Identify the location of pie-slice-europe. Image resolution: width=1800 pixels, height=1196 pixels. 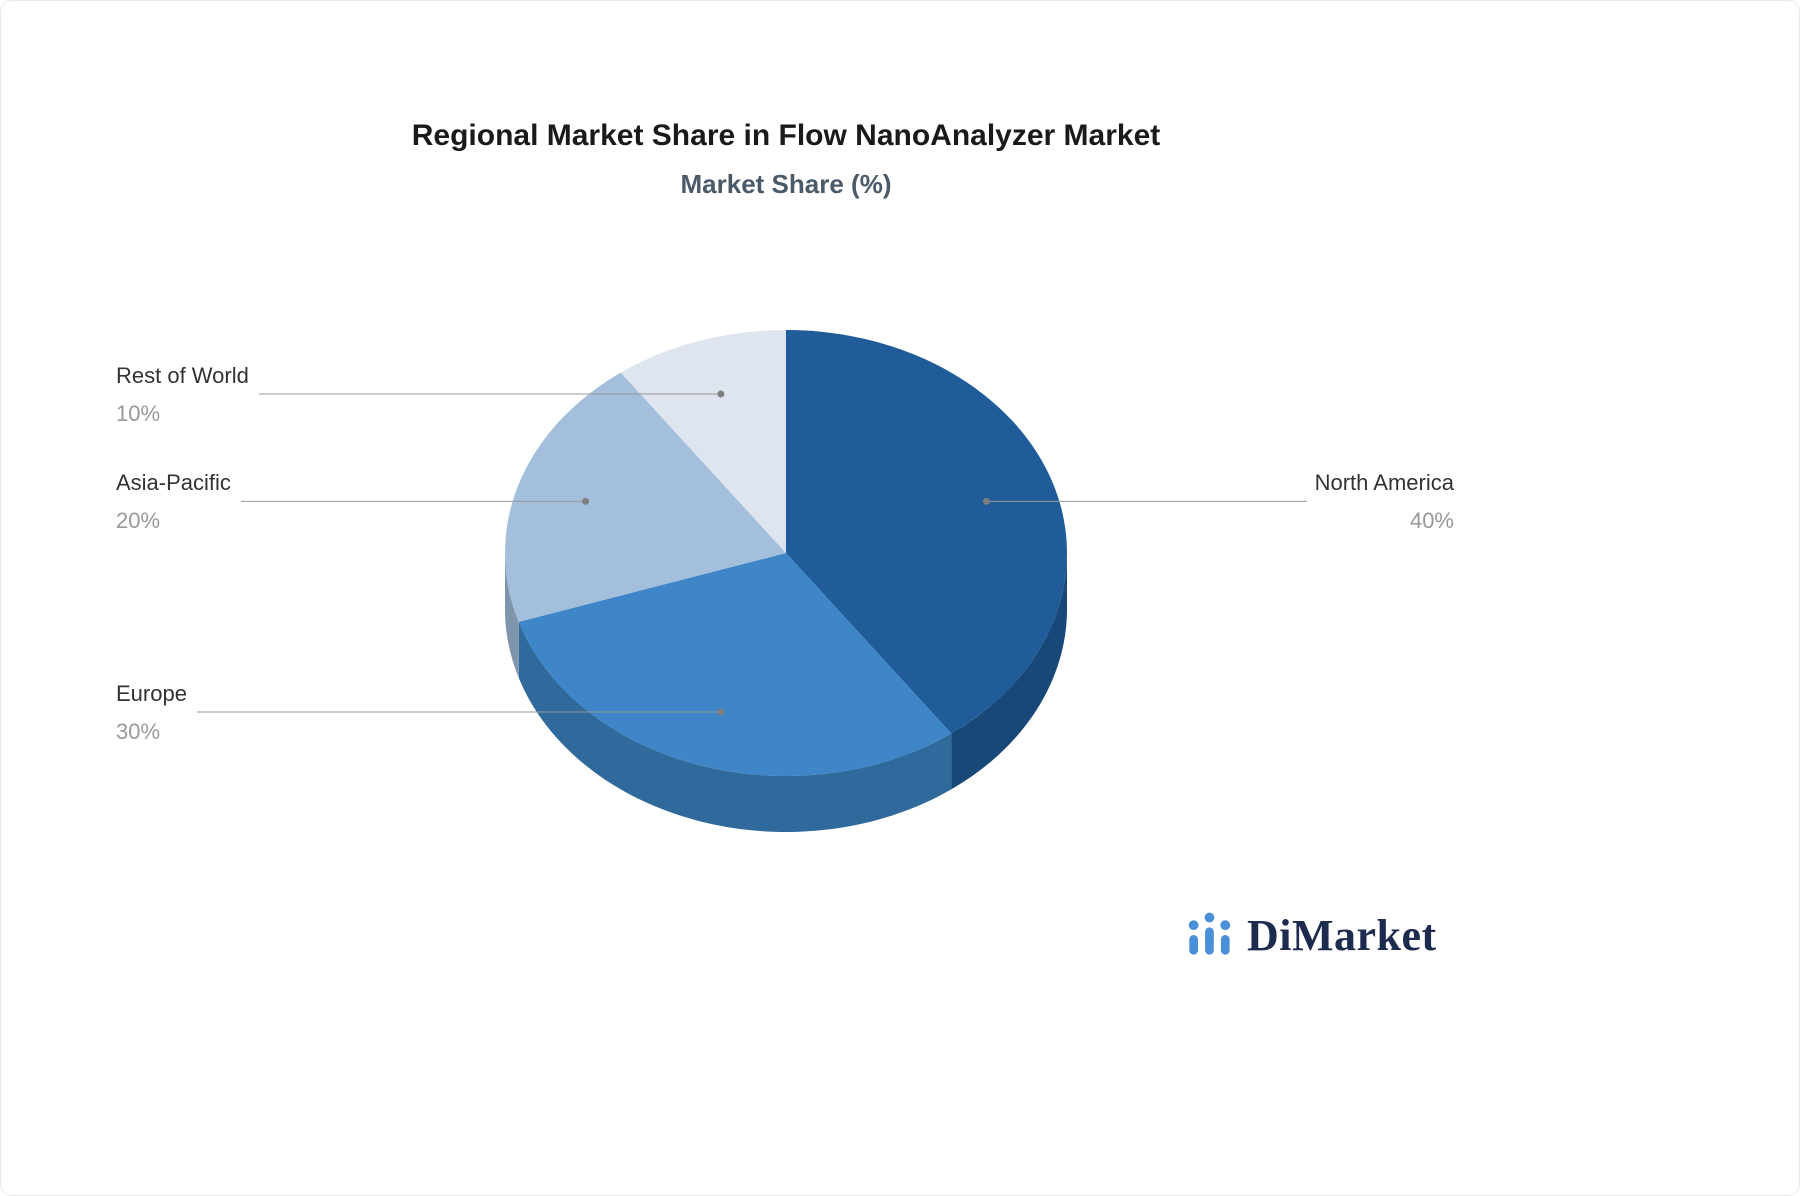
(735, 665).